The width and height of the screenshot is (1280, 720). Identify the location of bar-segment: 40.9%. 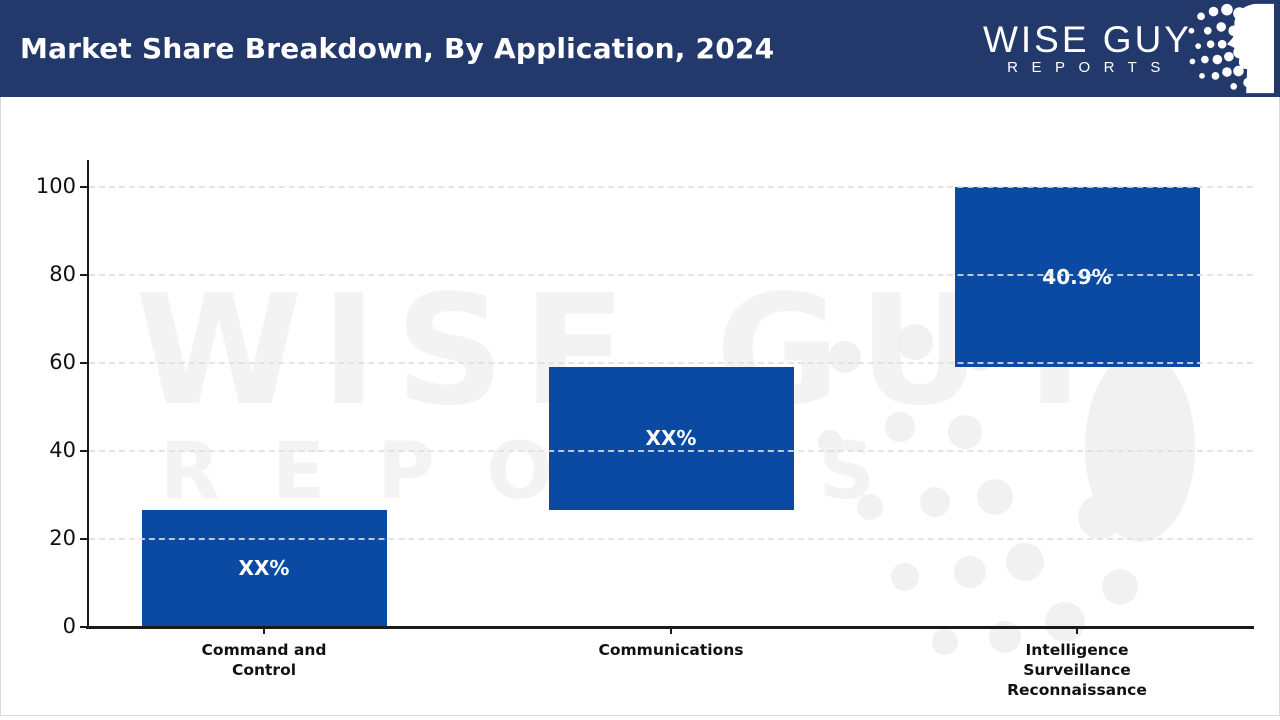
(1077, 277).